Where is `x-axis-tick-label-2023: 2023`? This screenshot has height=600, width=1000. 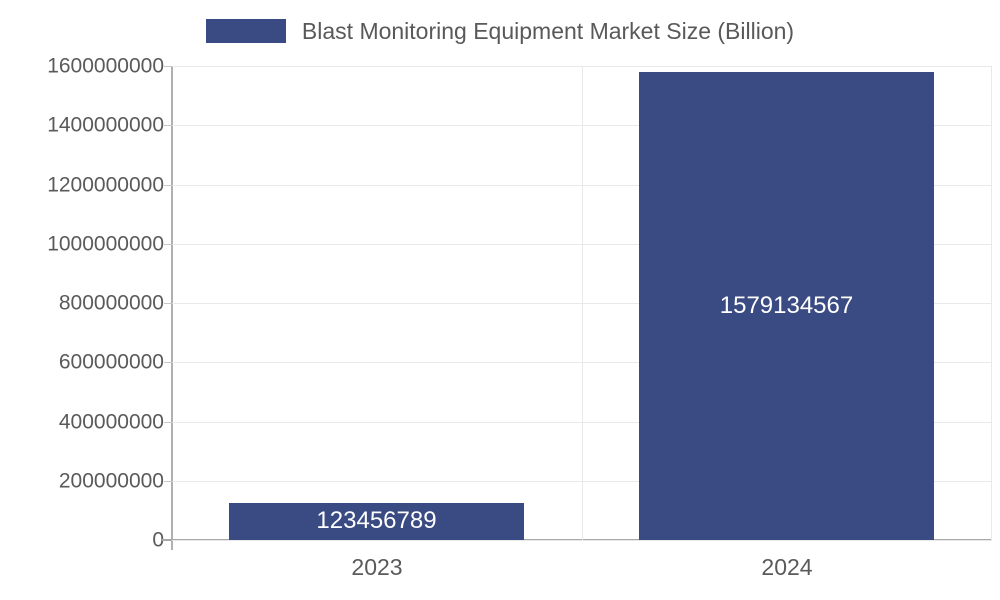 x-axis-tick-label-2023: 2023 is located at coordinates (377, 567).